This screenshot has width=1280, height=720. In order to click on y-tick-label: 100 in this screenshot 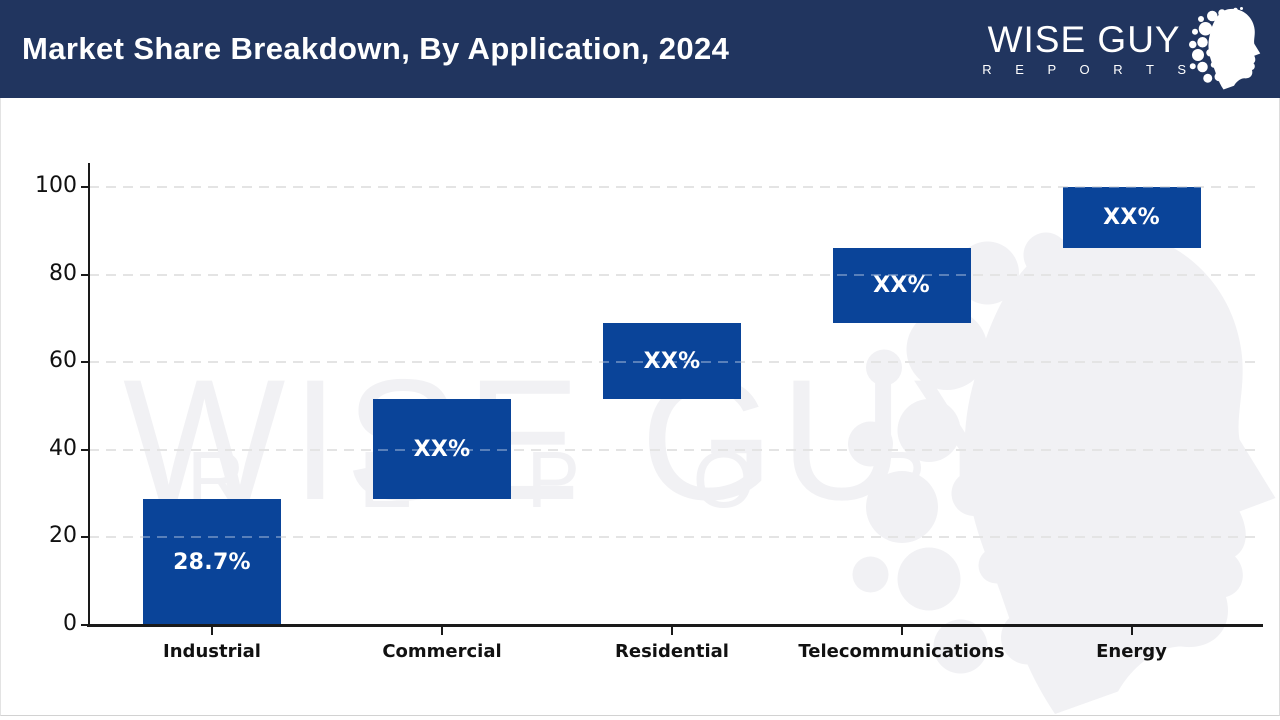, I will do `click(56, 185)`.